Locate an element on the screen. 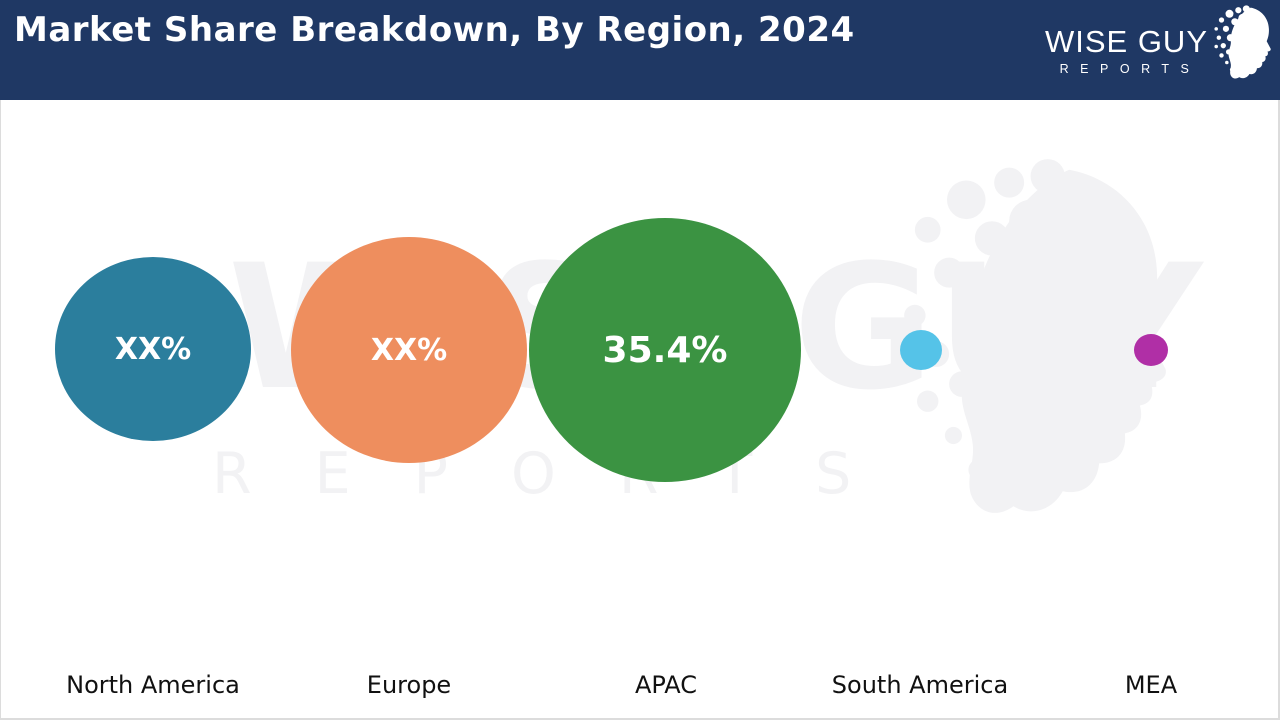  bubble-value-label-europe: XX% is located at coordinates (409, 350).